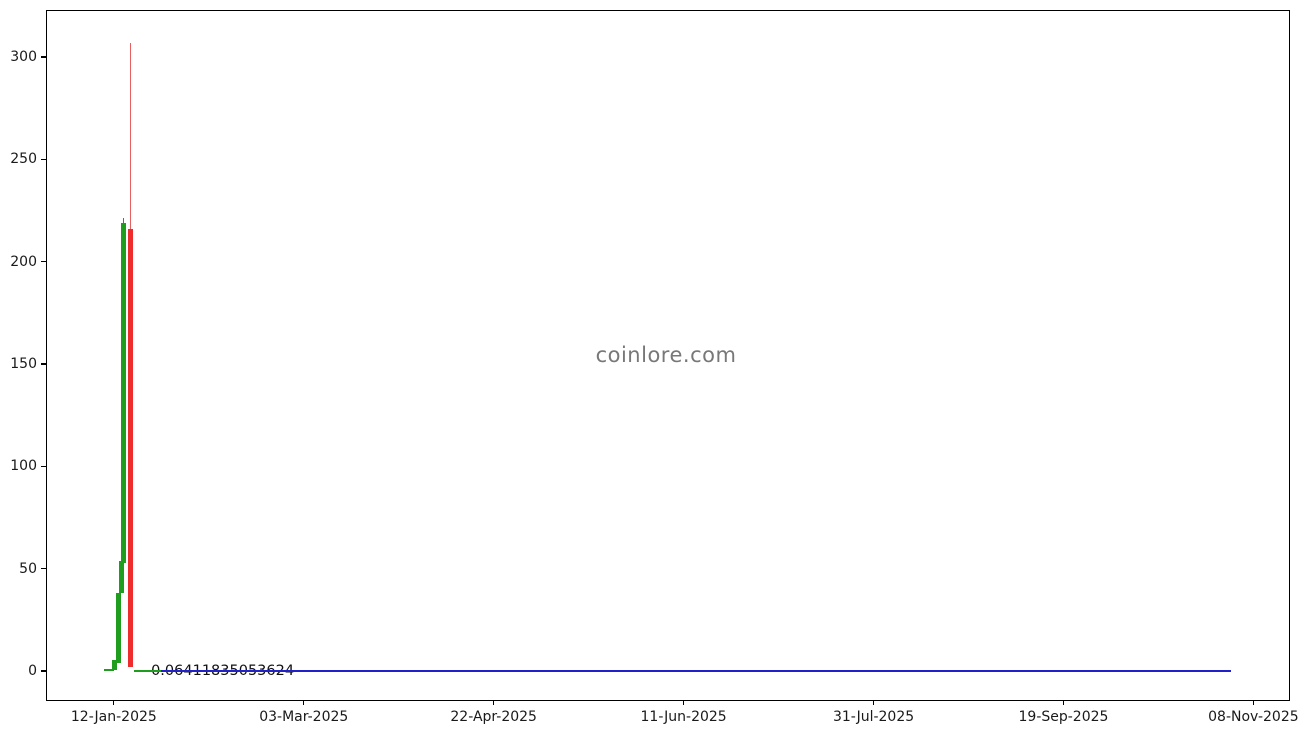 This screenshot has width=1305, height=736. Describe the element at coordinates (683, 717) in the screenshot. I see `x-axis-tick-label: 11-Jun-2025` at that location.